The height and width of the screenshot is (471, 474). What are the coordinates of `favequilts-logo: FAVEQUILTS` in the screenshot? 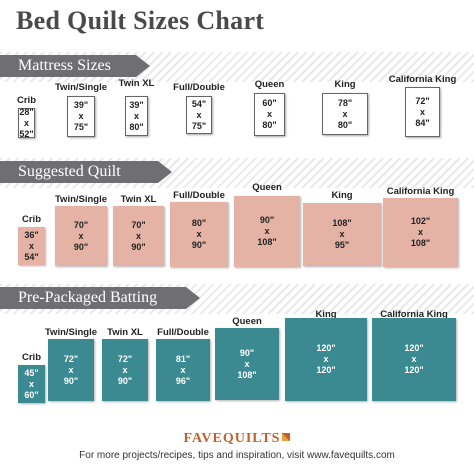 It's located at (237, 439).